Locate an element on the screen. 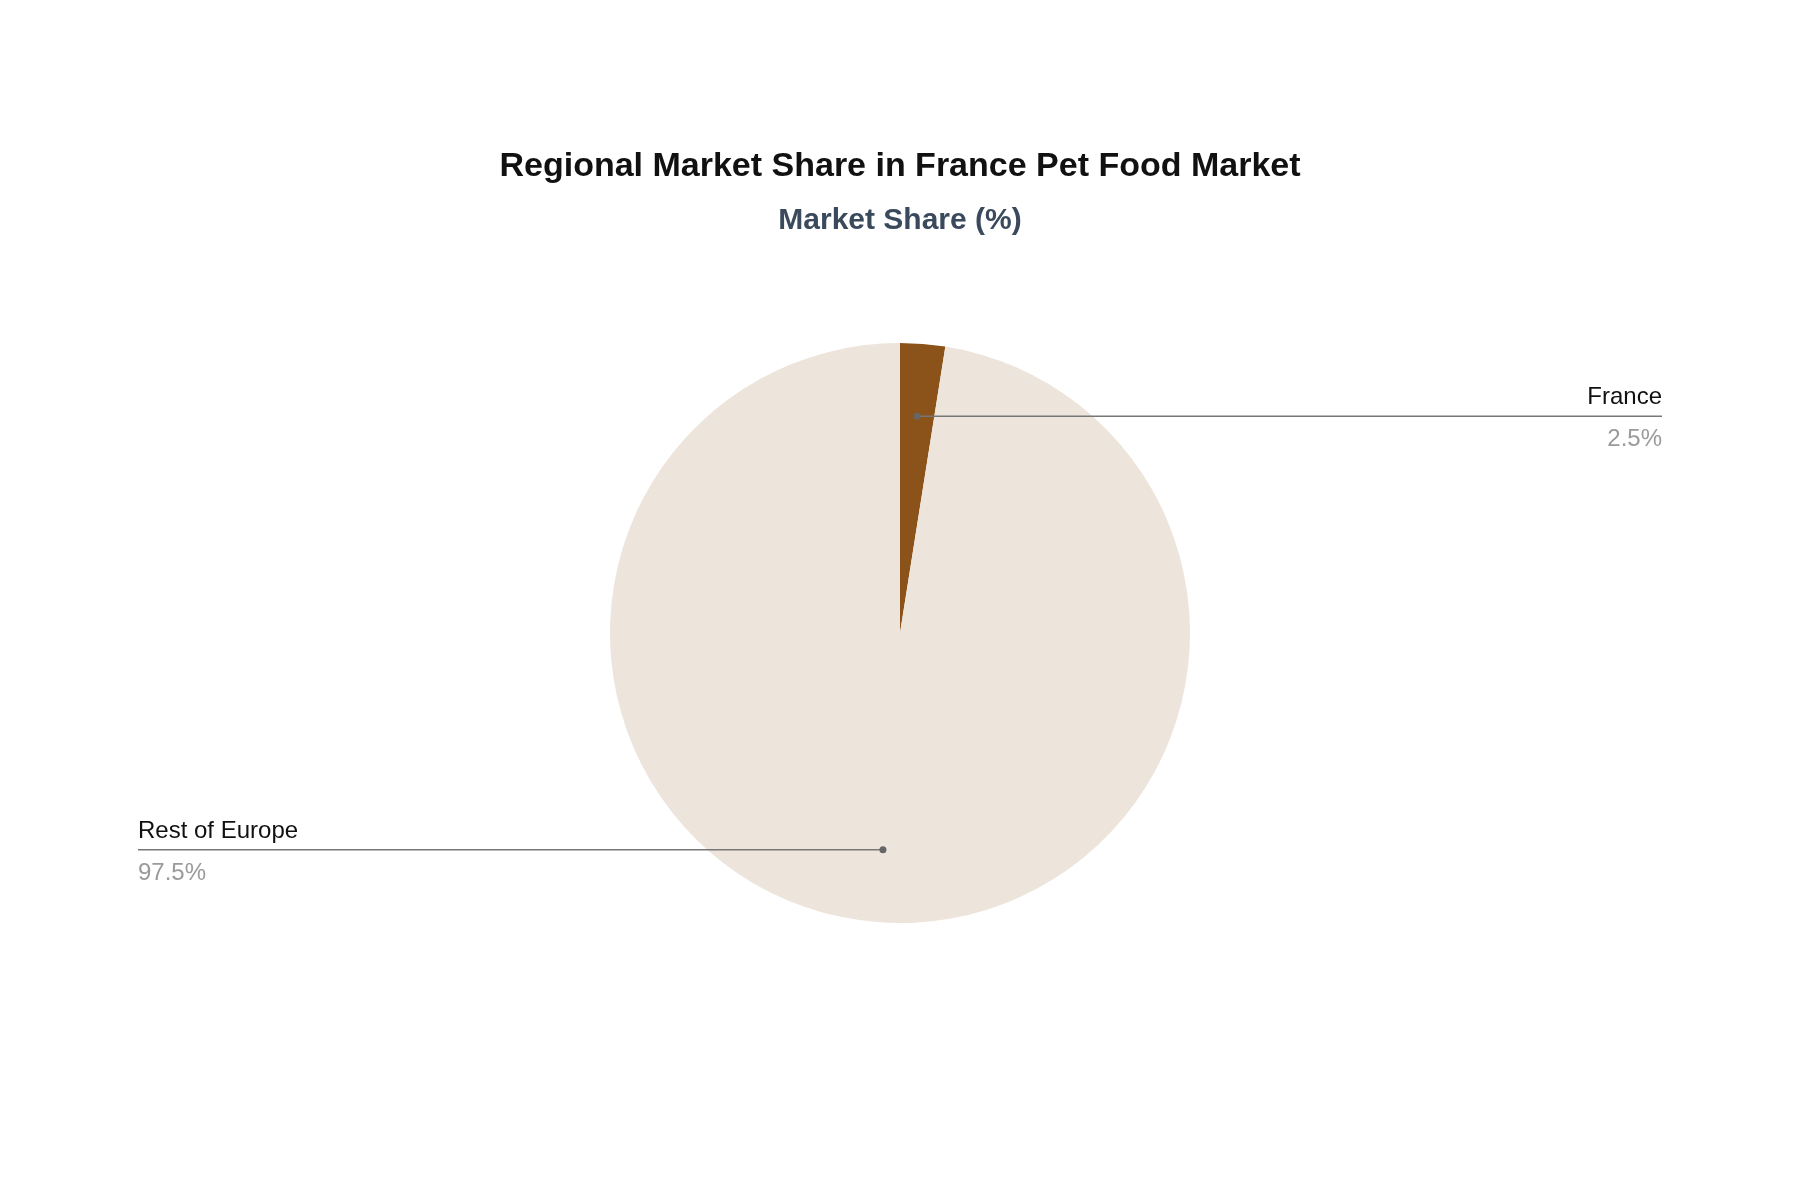  chart-title: Regional Market Share in France Pet Food Market is located at coordinates (900, 164).